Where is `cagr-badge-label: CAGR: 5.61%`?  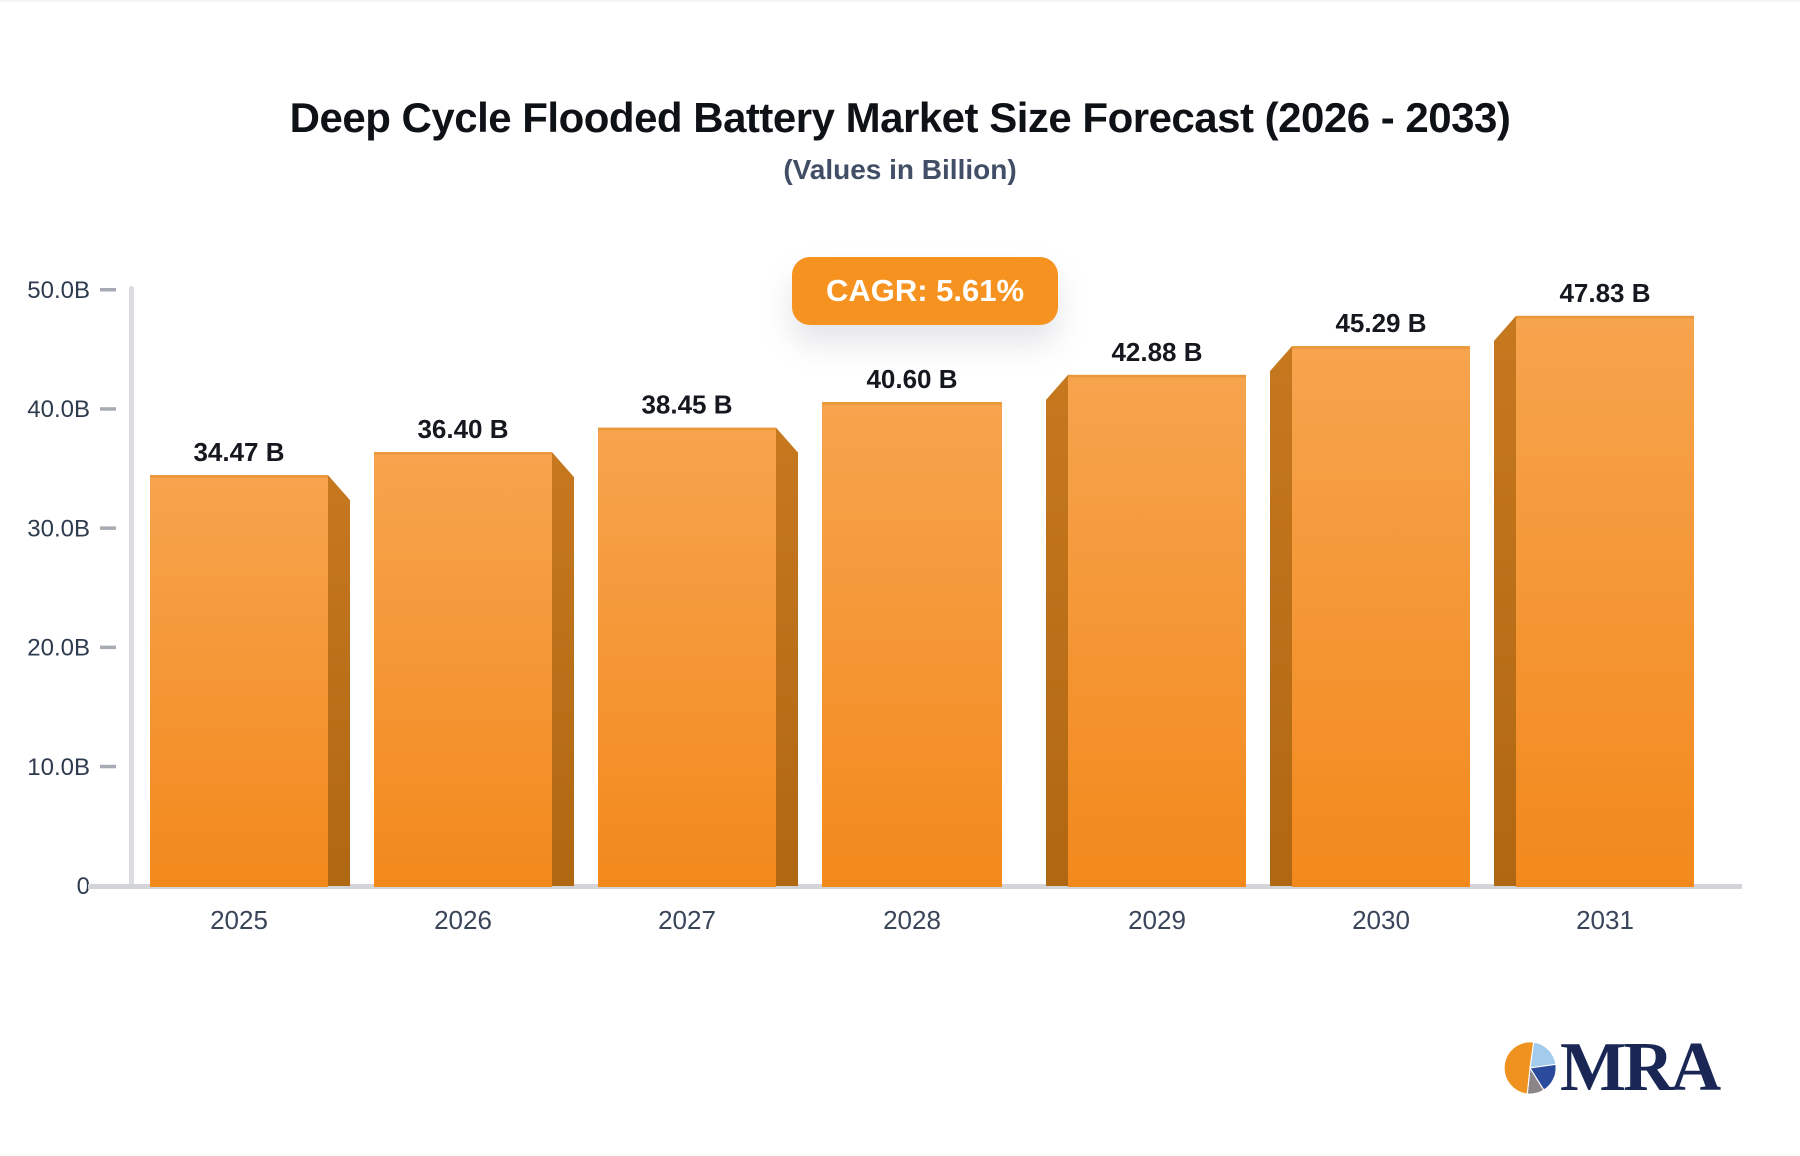
cagr-badge-label: CAGR: 5.61% is located at coordinates (925, 290).